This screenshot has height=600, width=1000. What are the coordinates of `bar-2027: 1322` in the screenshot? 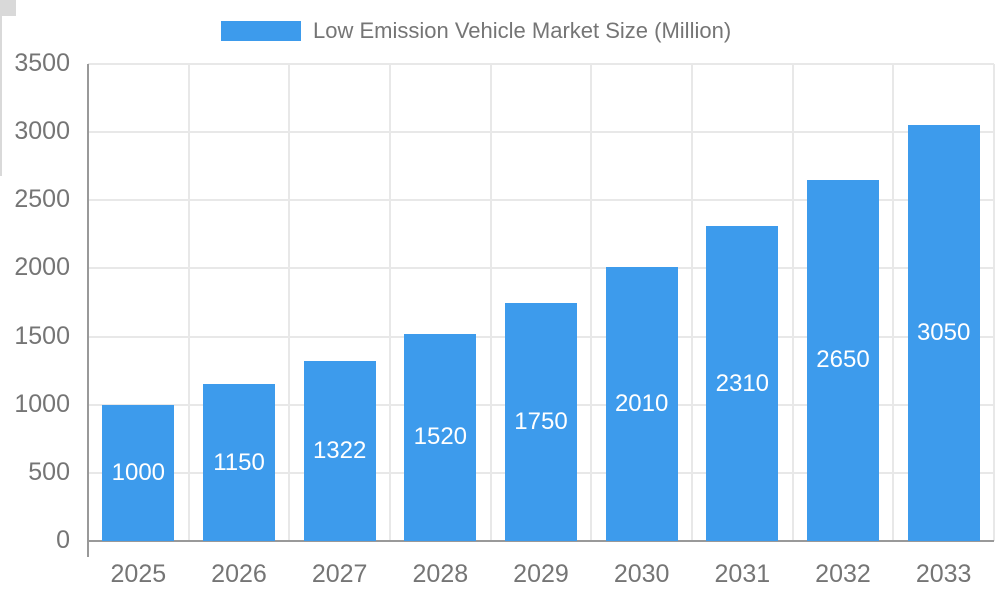 It's located at (339, 450).